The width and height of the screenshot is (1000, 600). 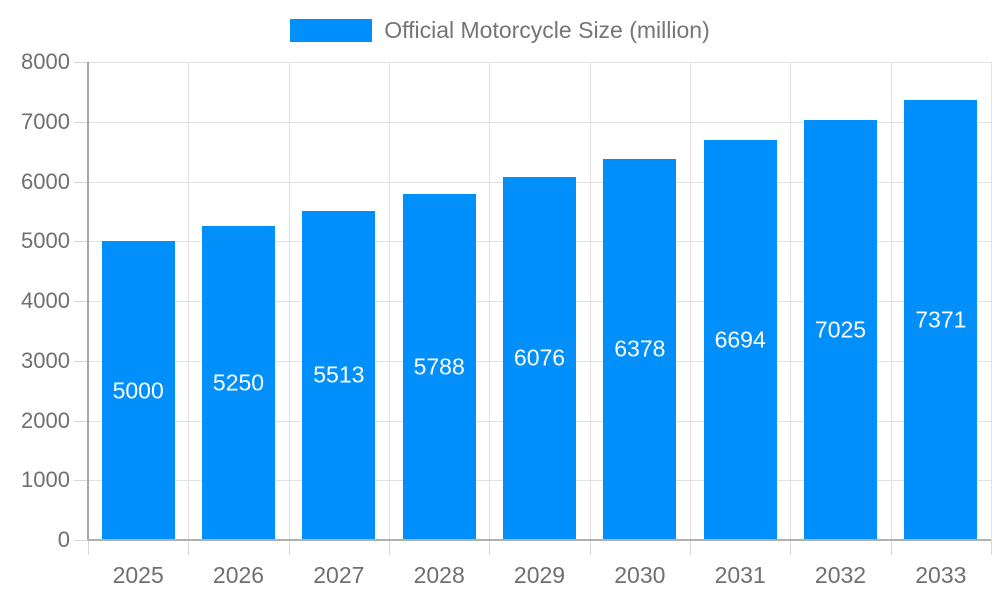 What do you see at coordinates (339, 575) in the screenshot?
I see `x-axis-tick-label: 2027` at bounding box center [339, 575].